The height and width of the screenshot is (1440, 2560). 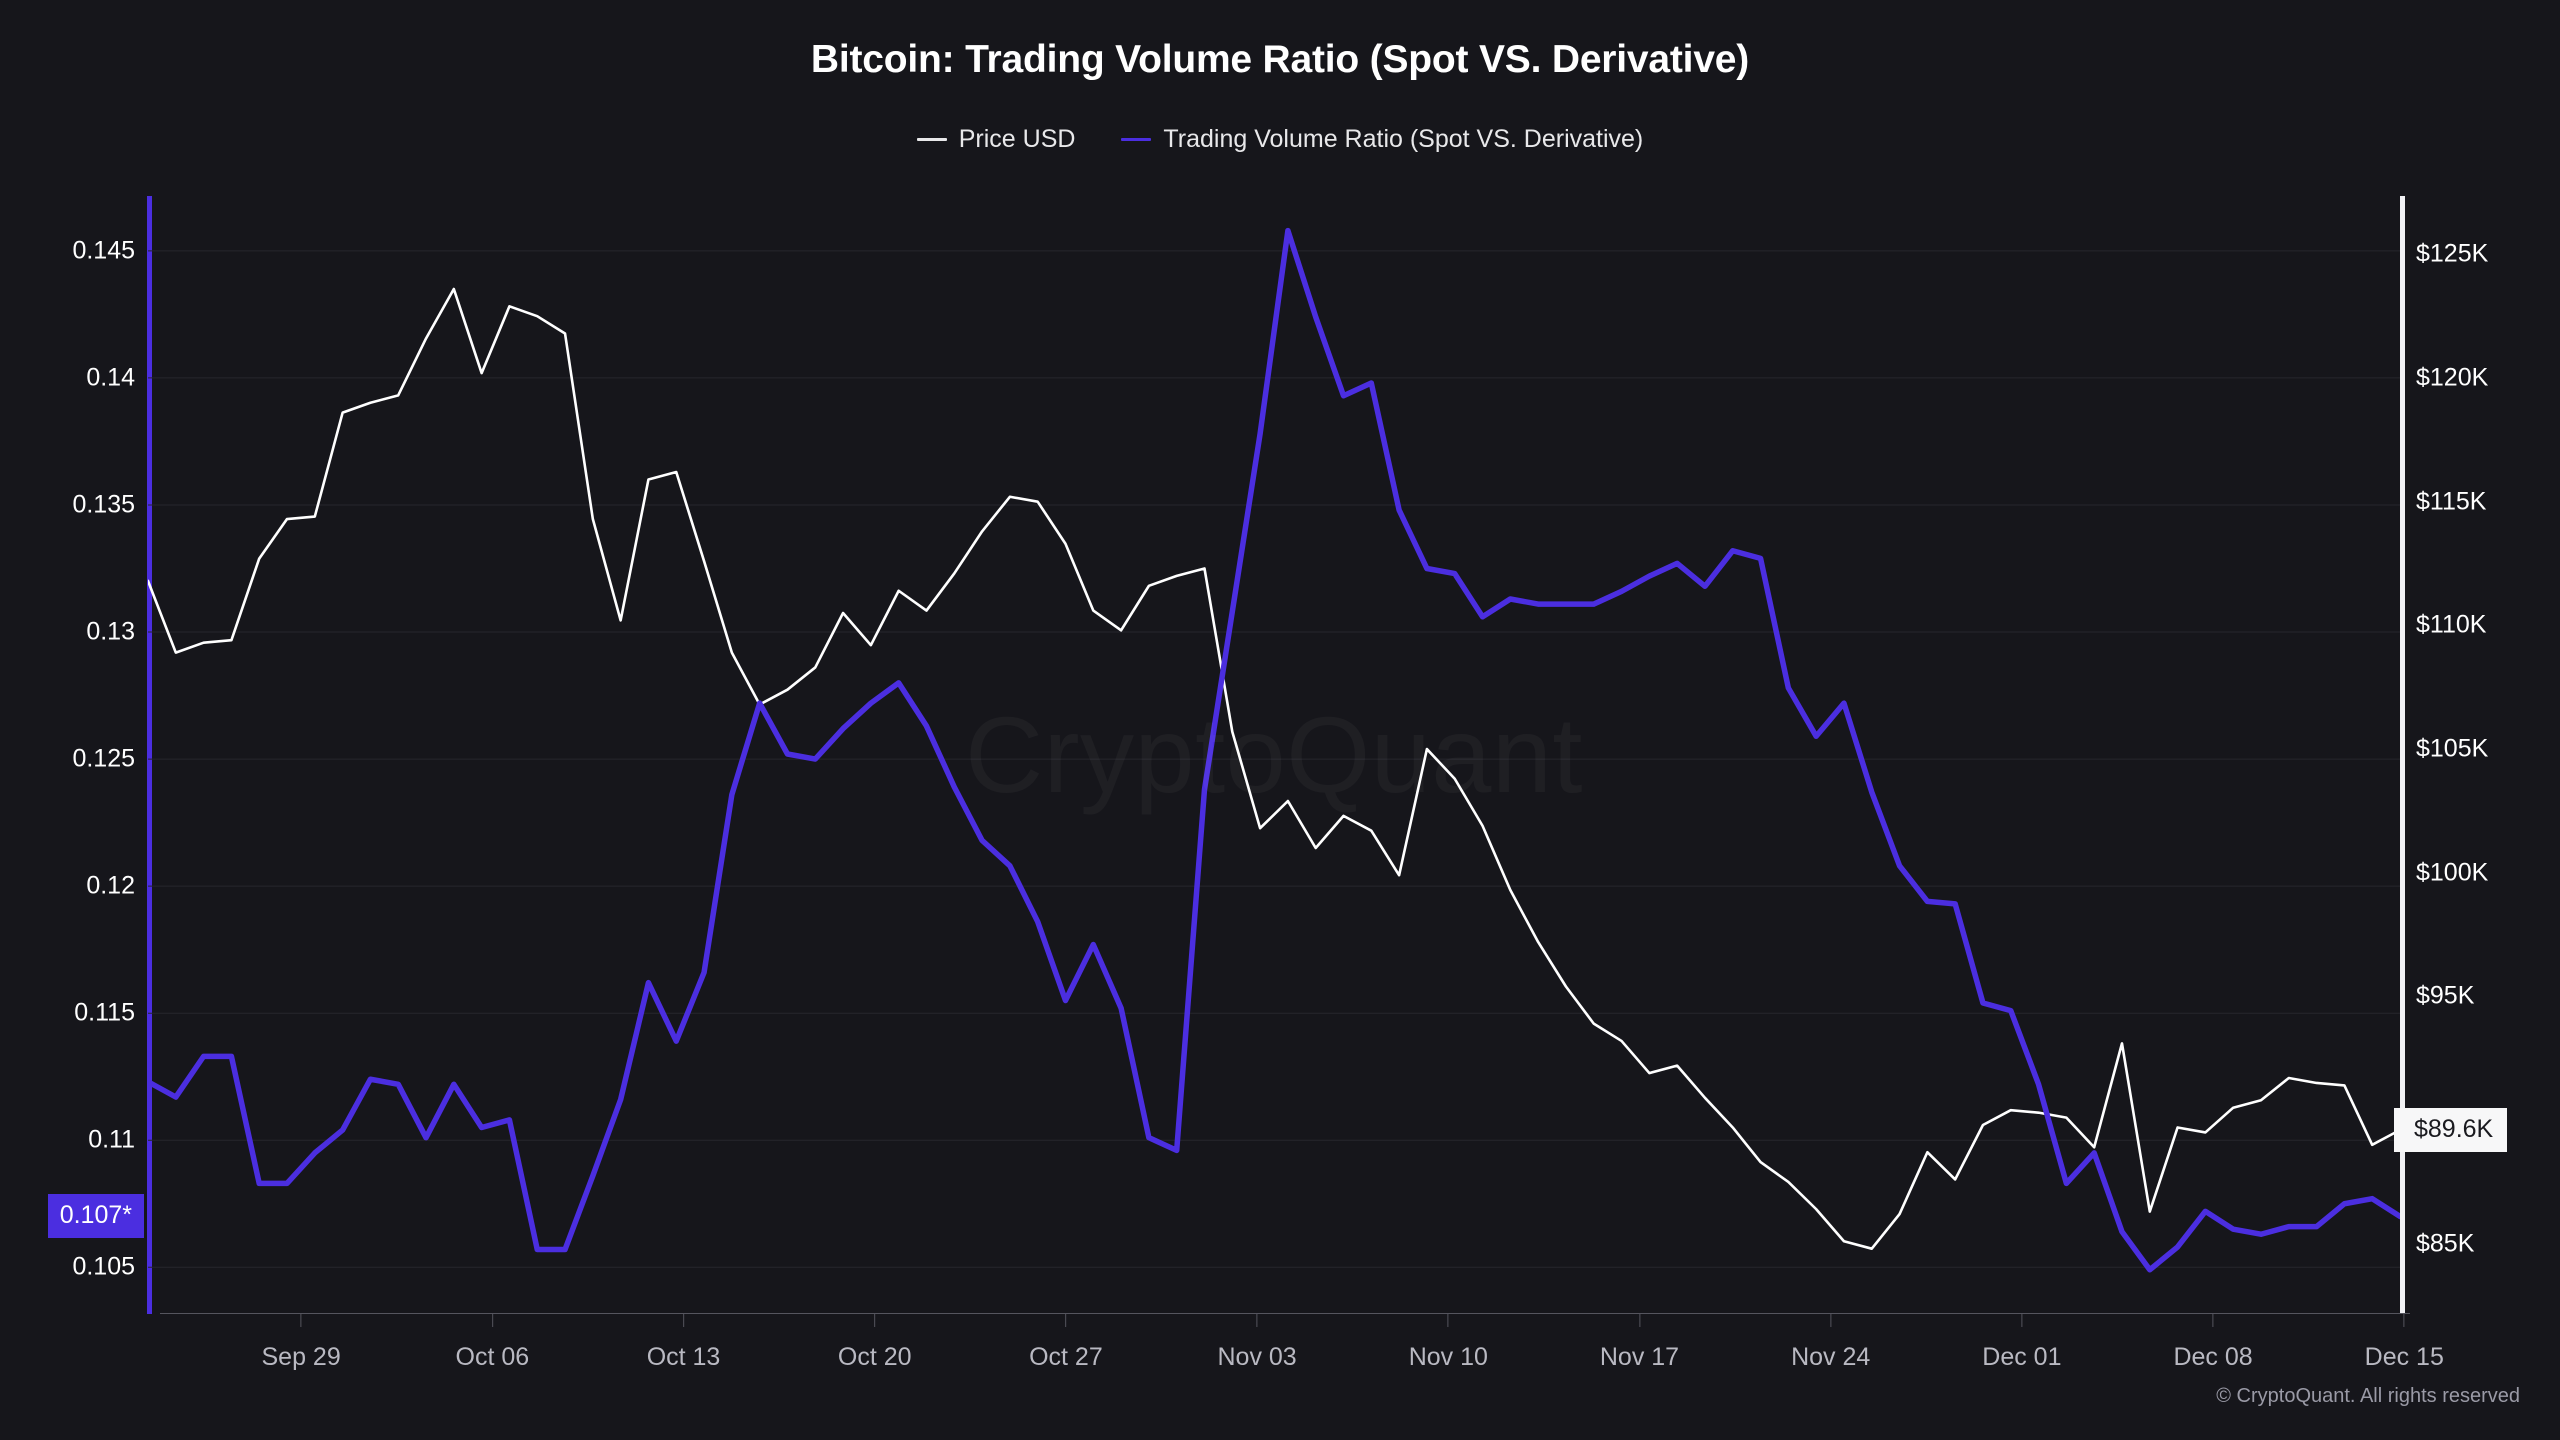 I want to click on x-tick: Dec 15, so click(x=2404, y=1342).